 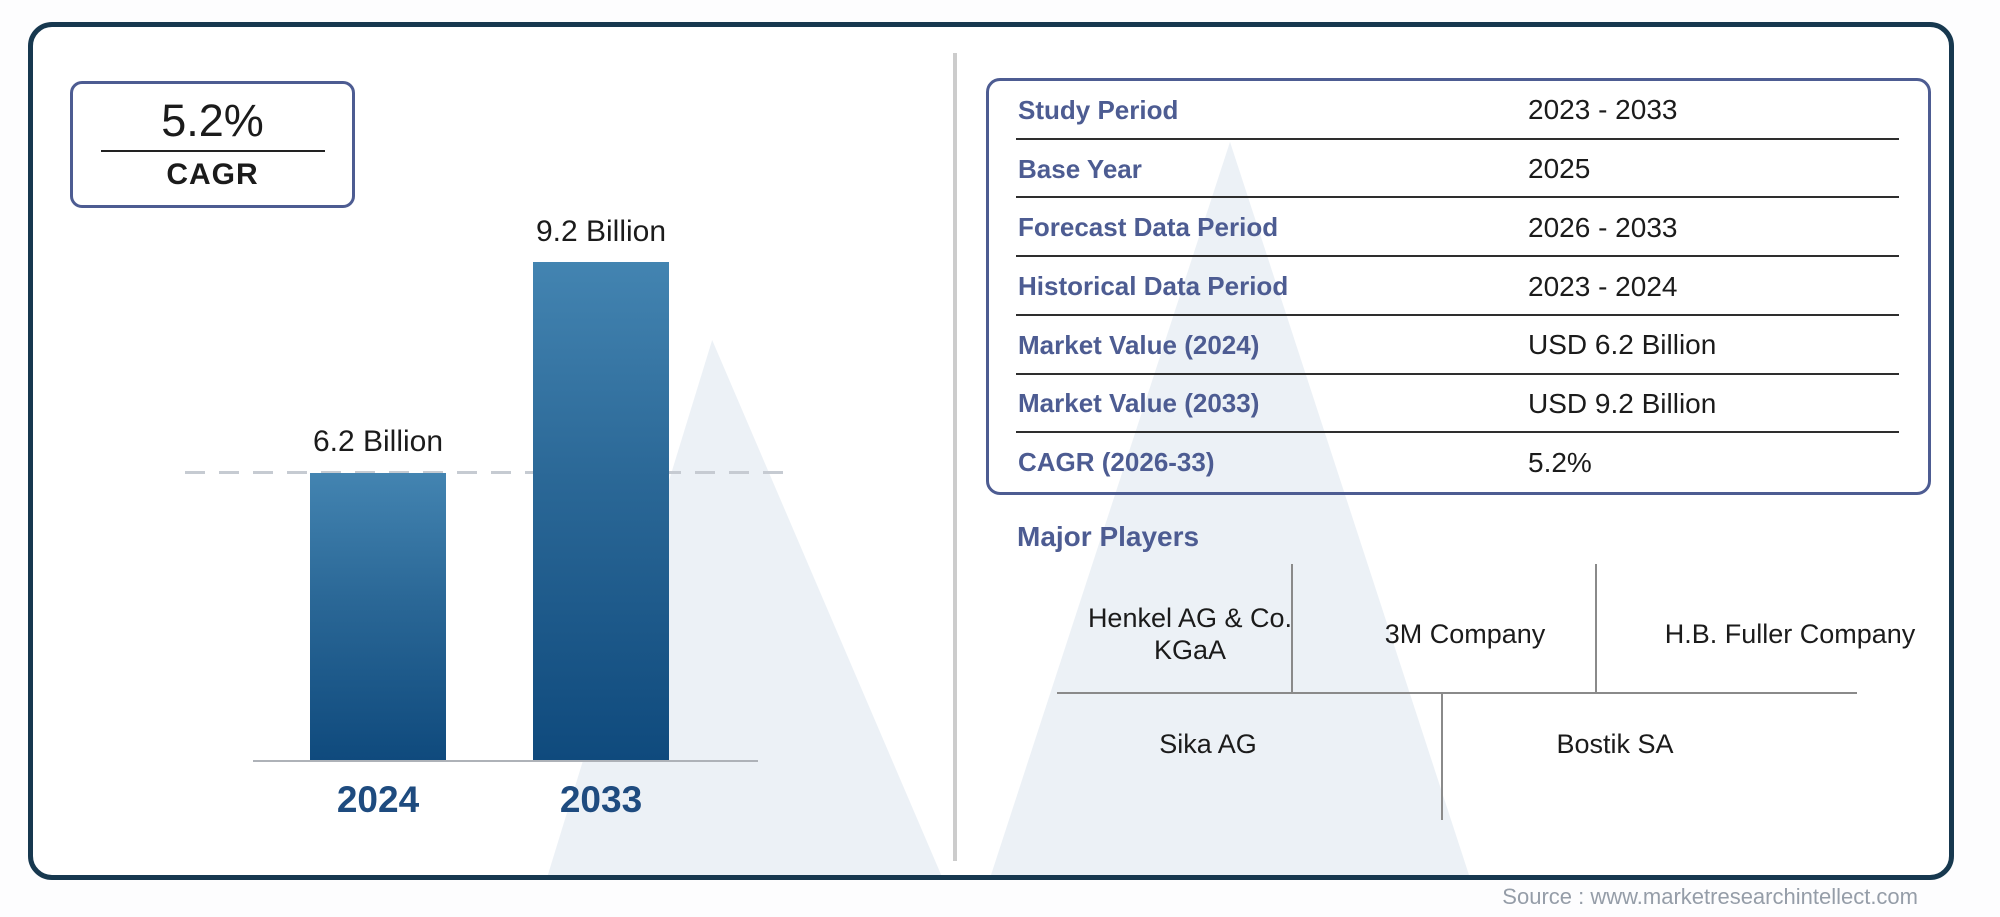 What do you see at coordinates (1622, 403) in the screenshot?
I see `row-value: USD 9.2 Billion` at bounding box center [1622, 403].